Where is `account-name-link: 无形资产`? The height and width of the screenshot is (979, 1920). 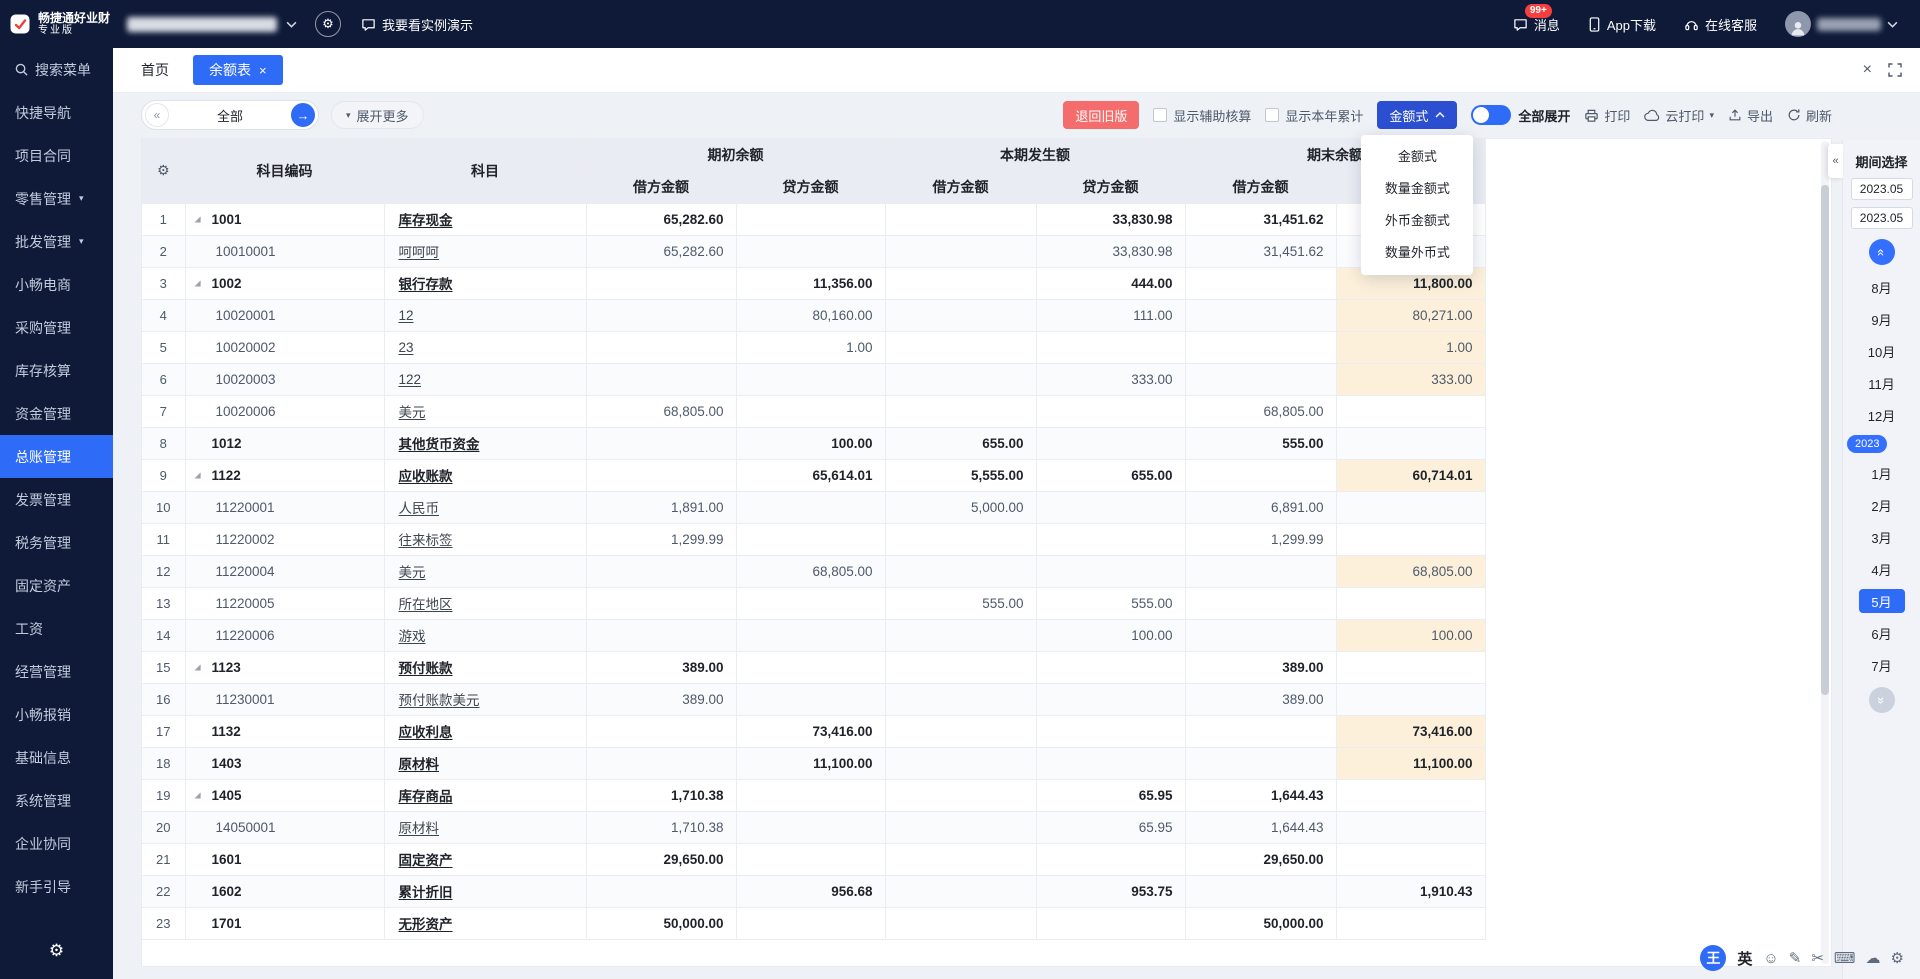
account-name-link: 无形资产 is located at coordinates (425, 924).